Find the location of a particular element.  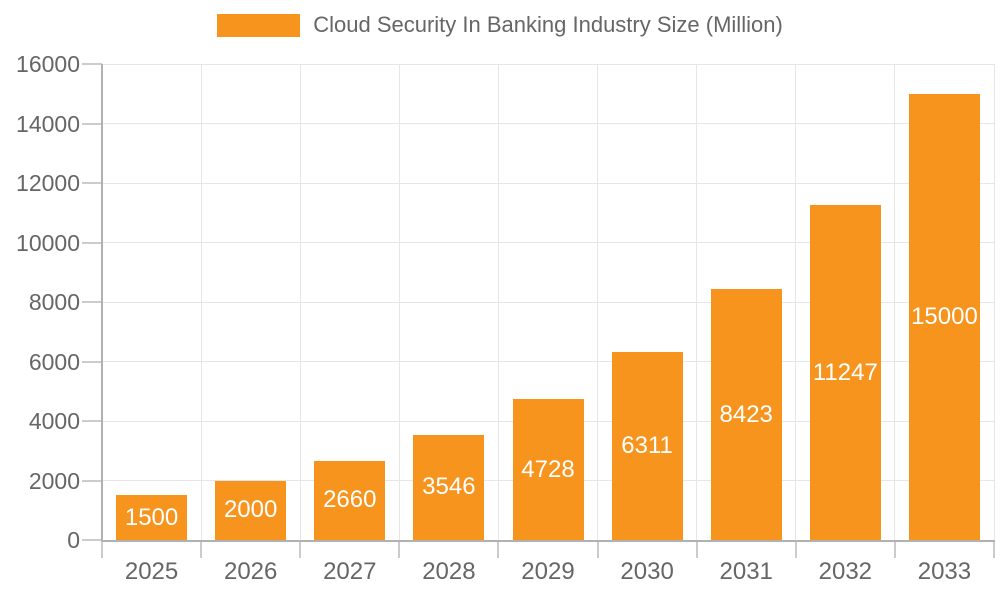

bar-value-label: 2660 is located at coordinates (350, 500).